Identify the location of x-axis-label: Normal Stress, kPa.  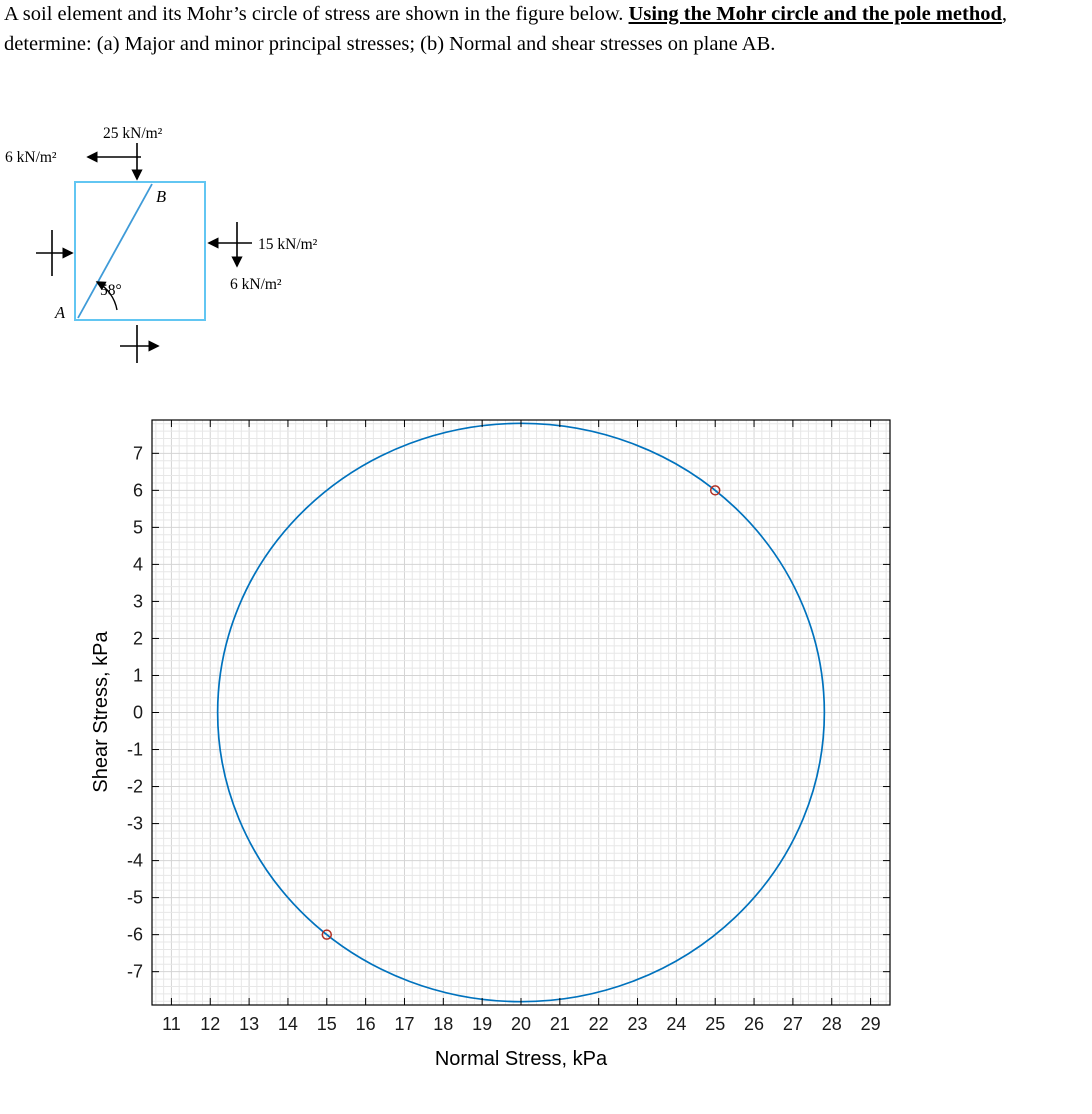
(521, 1059).